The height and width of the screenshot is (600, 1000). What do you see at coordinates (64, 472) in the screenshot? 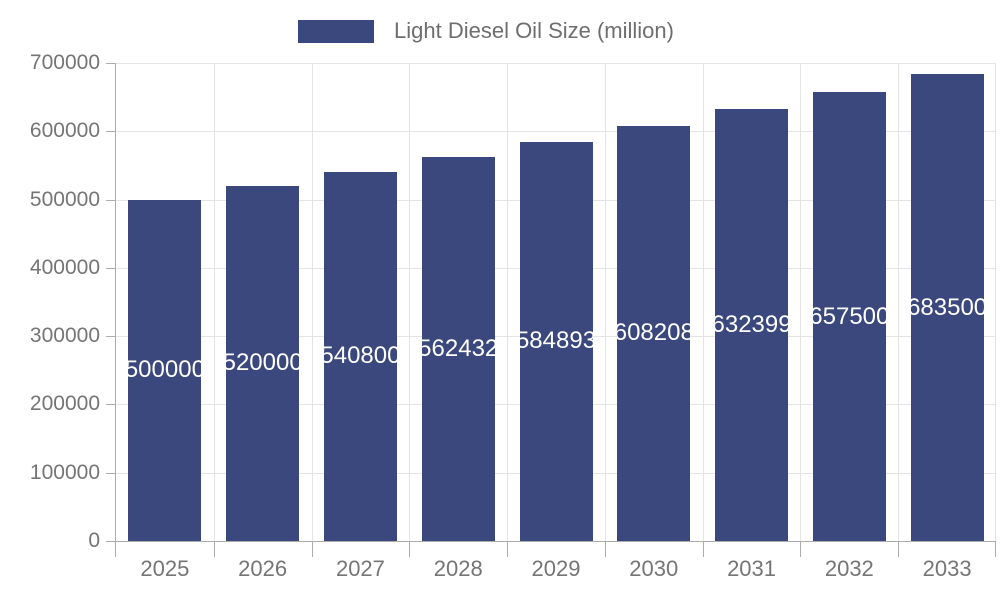
I see `y-axis-tick-label: 100000` at bounding box center [64, 472].